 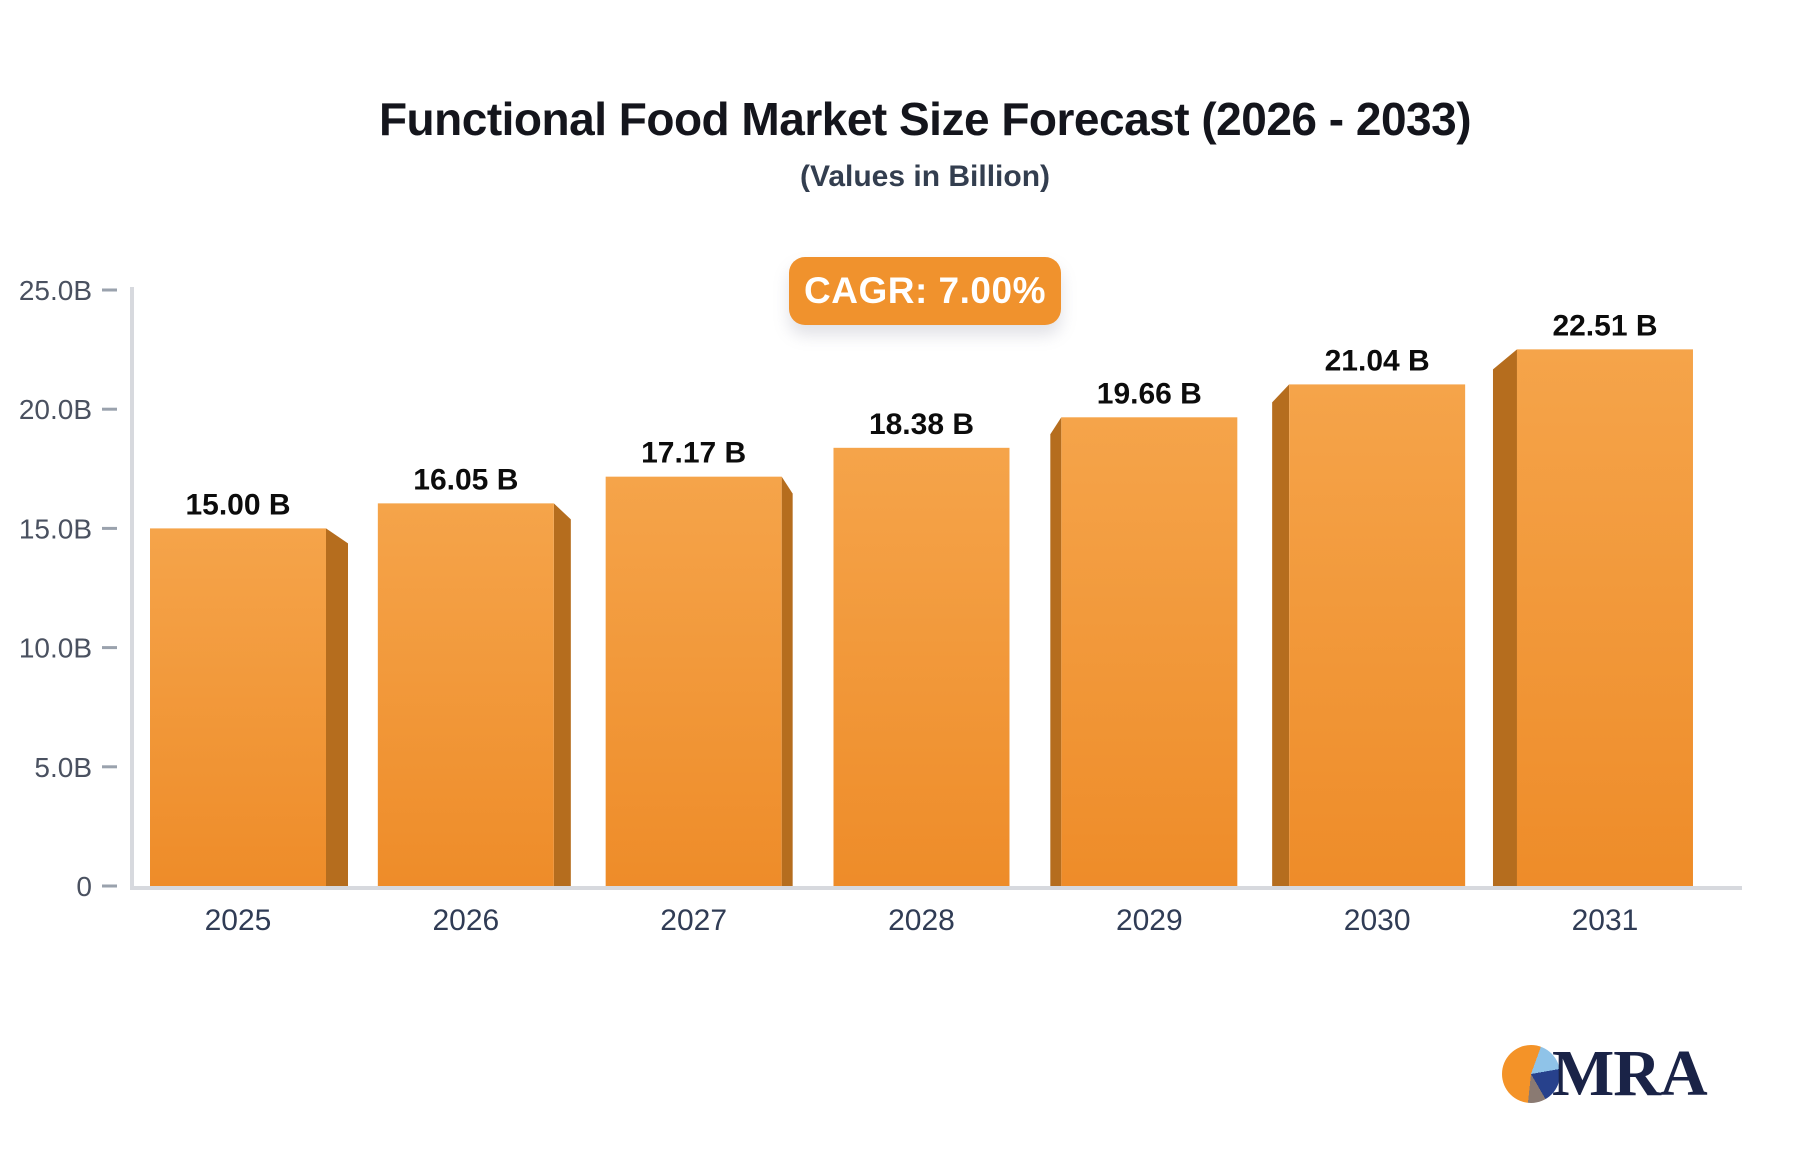 I want to click on bar-value-label: 21.04 B, so click(x=1377, y=360).